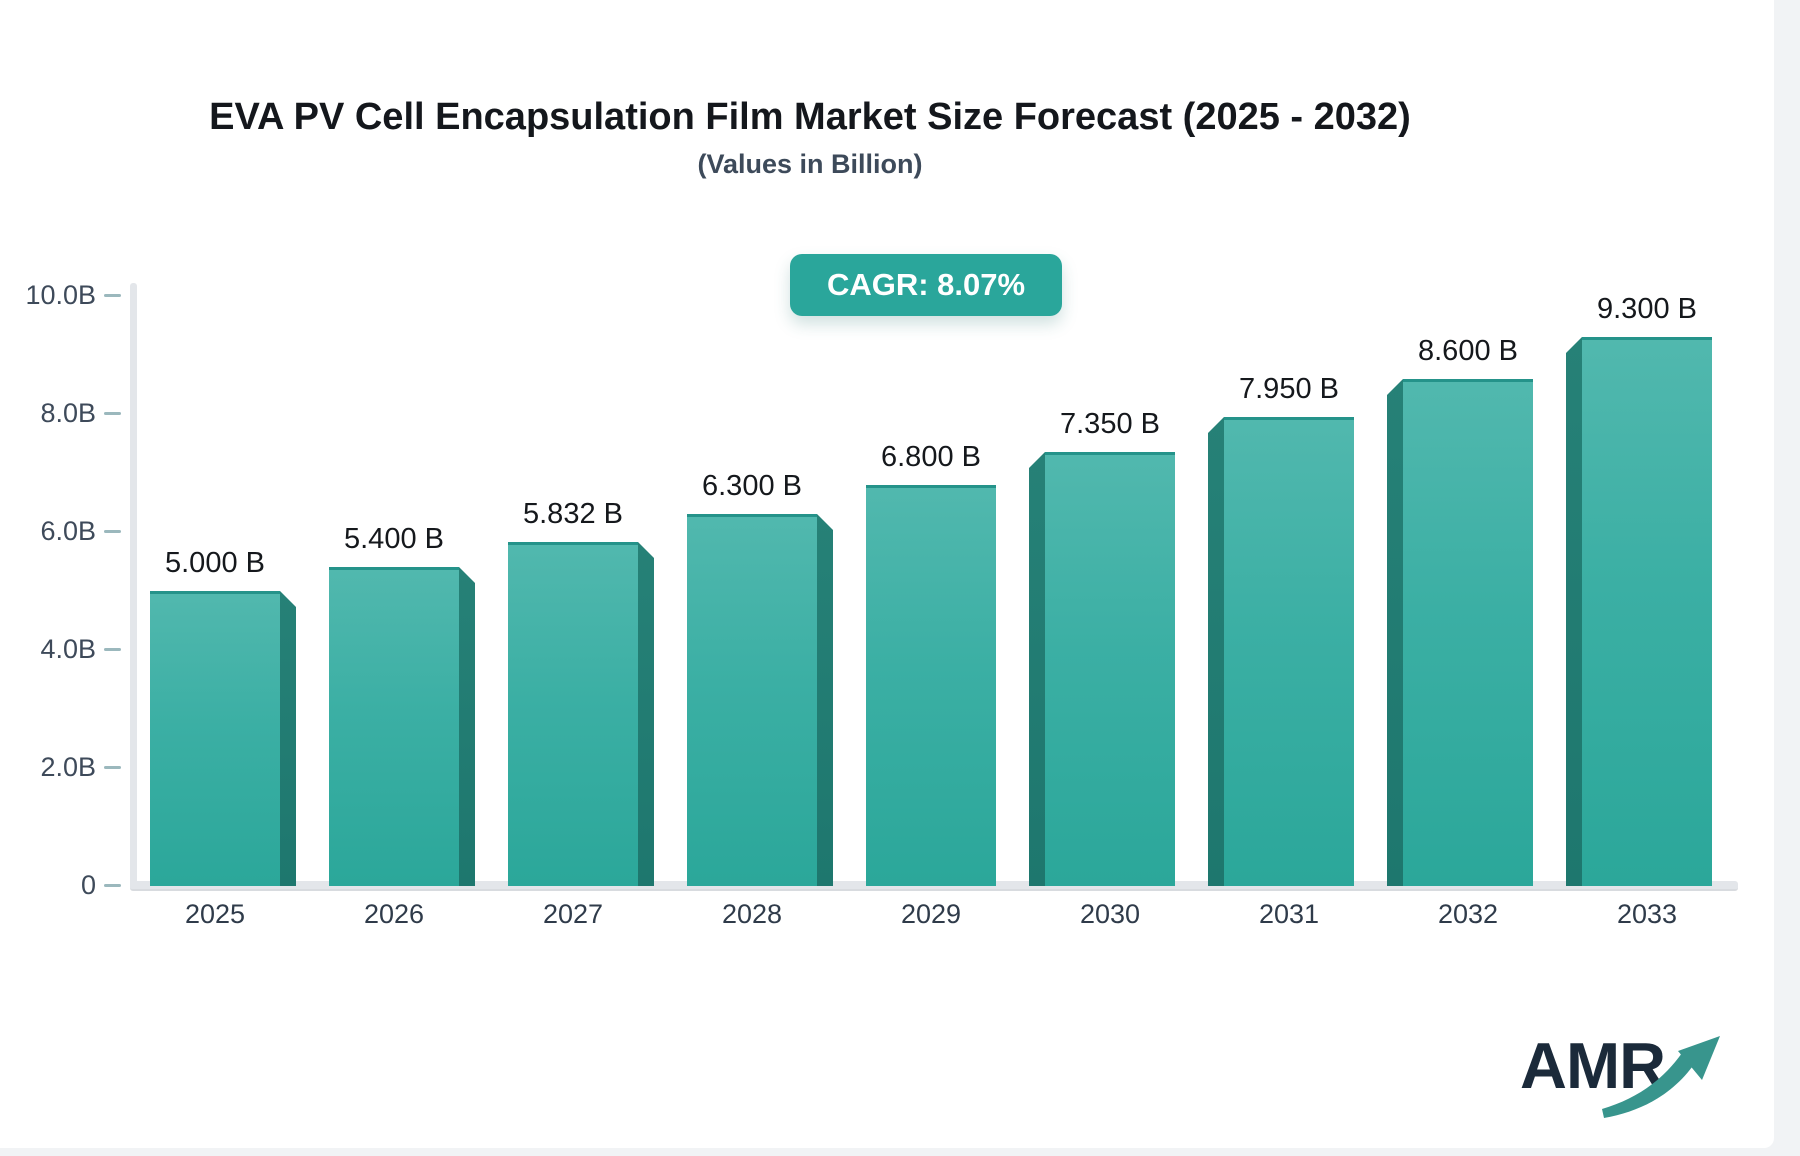 The image size is (1800, 1156). Describe the element at coordinates (215, 914) in the screenshot. I see `x-axis-label: 2025` at that location.